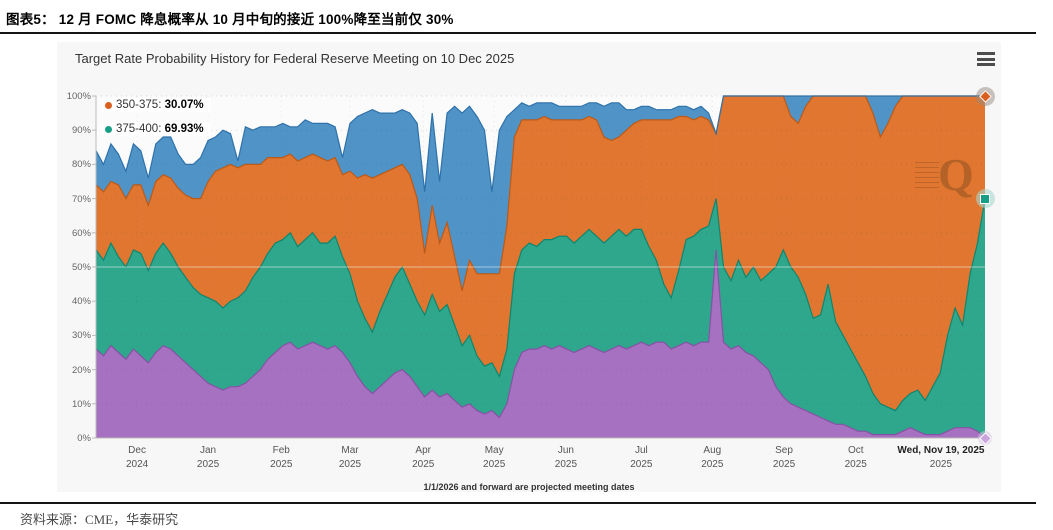 The image size is (1053, 530). I want to click on y-axis-label-0: 0%, so click(84, 438).